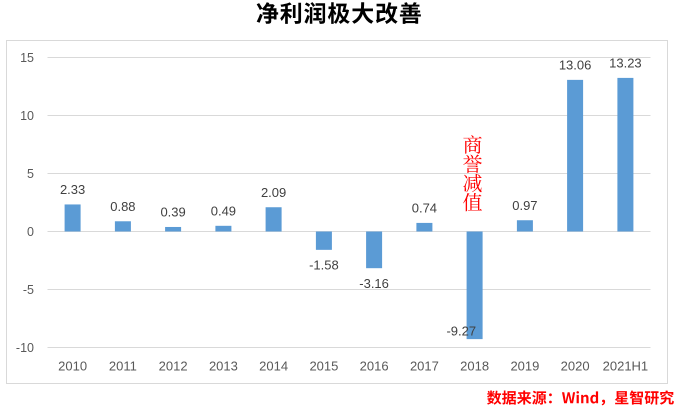 This screenshot has width=674, height=413. Describe the element at coordinates (72, 189) in the screenshot. I see `svg-text: 2.33` at that location.